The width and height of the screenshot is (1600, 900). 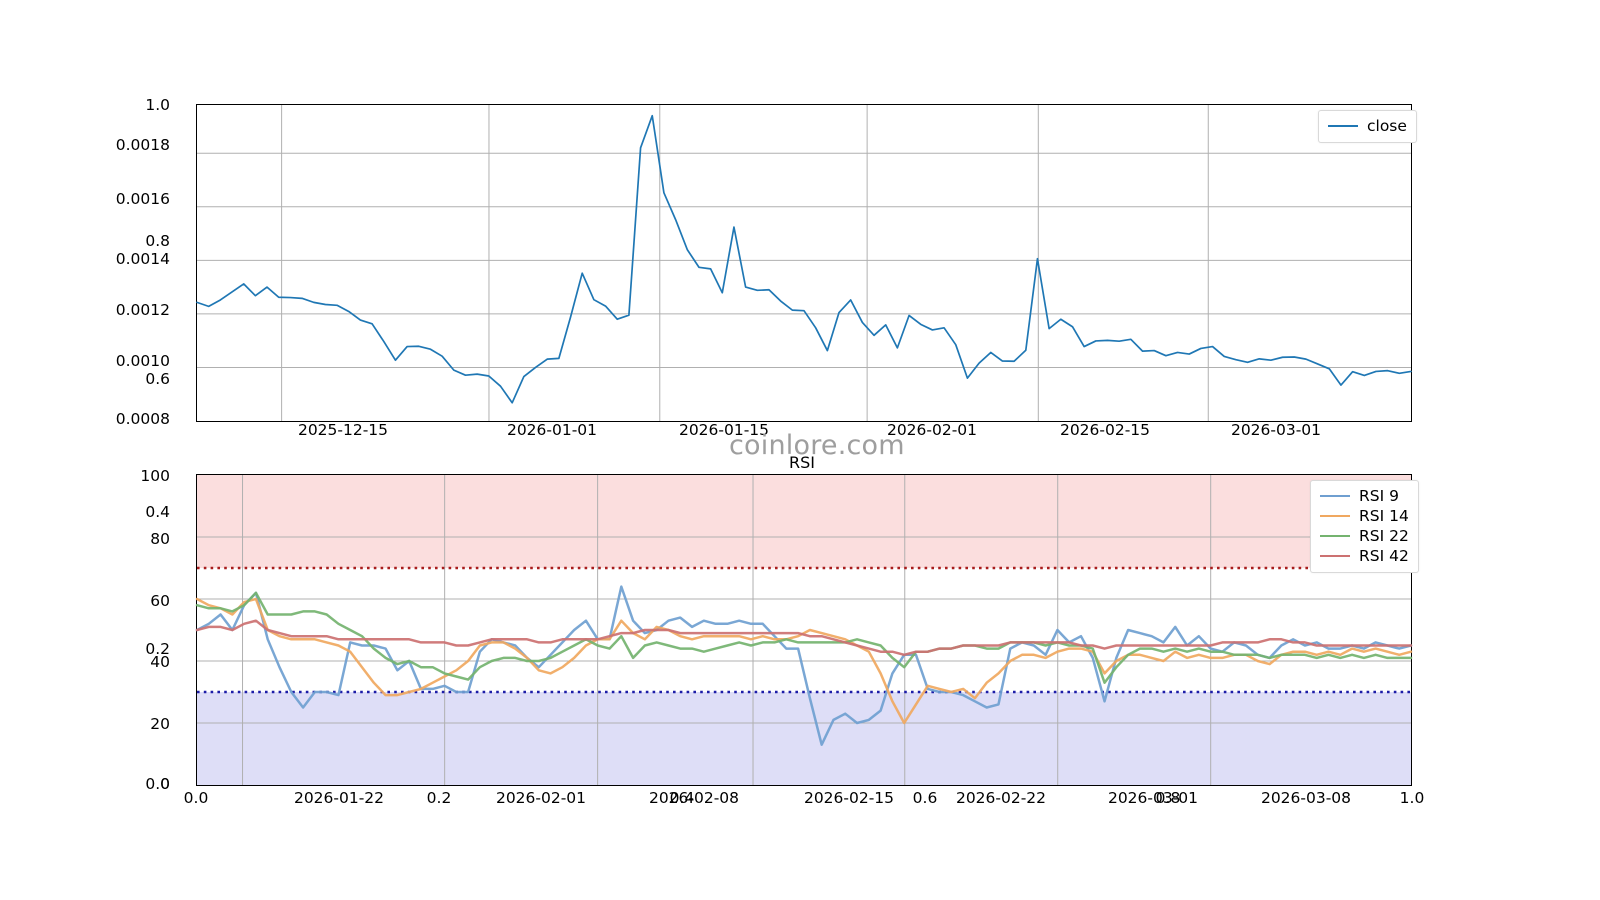 I want to click on price-ytick-4: 0.0016, so click(x=142, y=199).